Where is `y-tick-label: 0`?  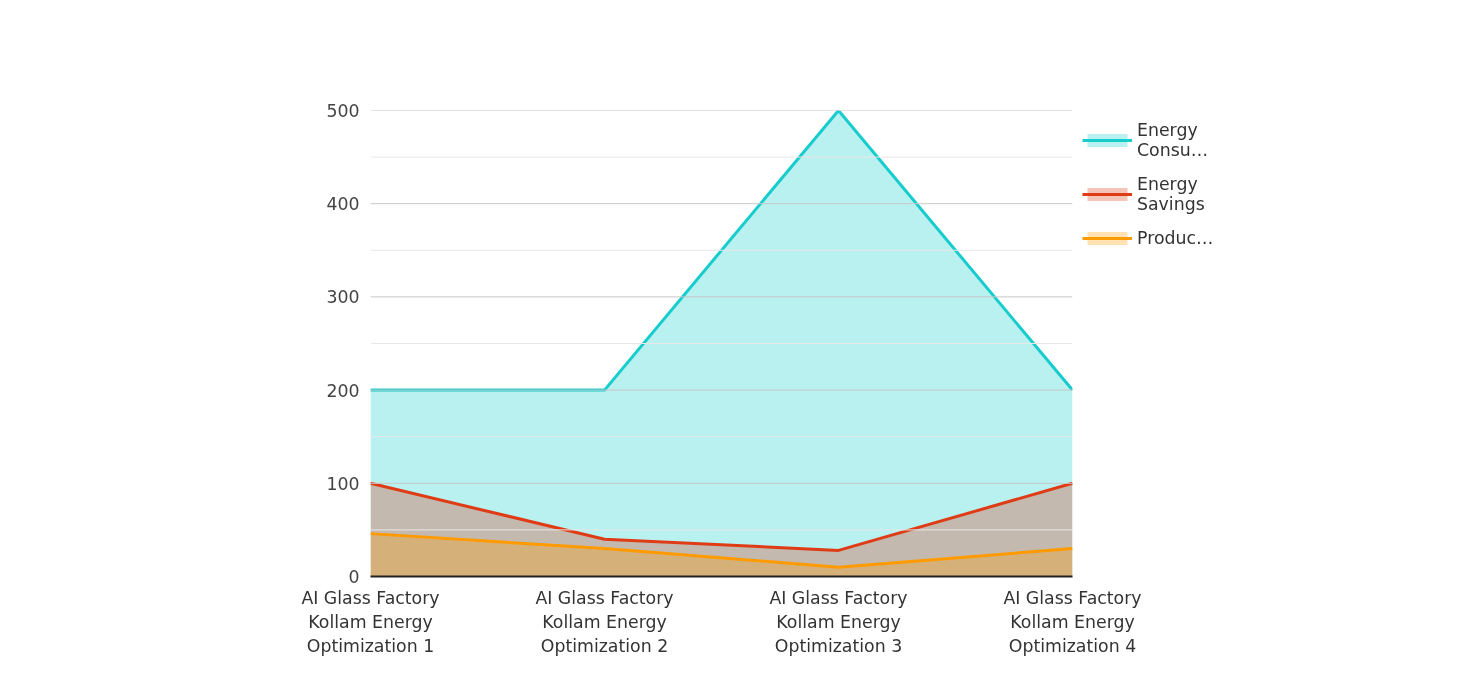 y-tick-label: 0 is located at coordinates (354, 577).